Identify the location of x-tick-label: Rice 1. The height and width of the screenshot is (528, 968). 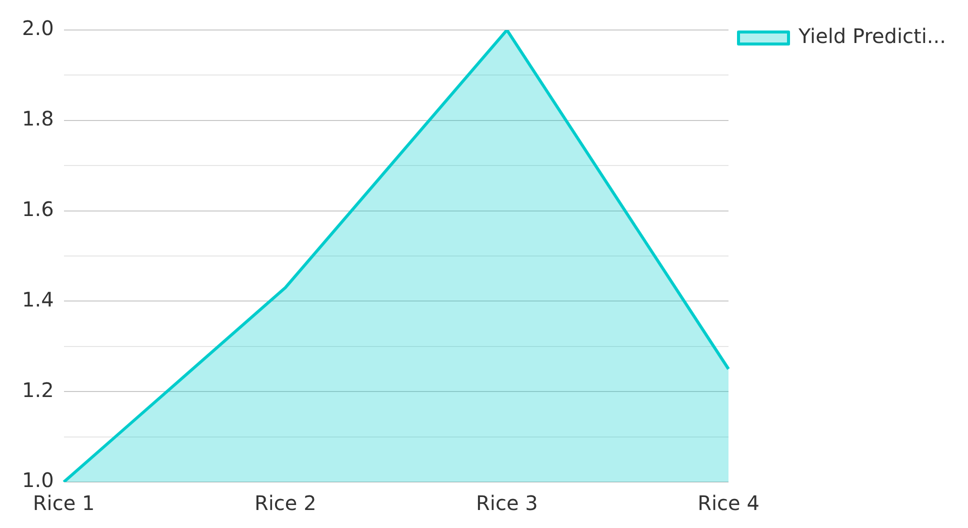
(63, 503).